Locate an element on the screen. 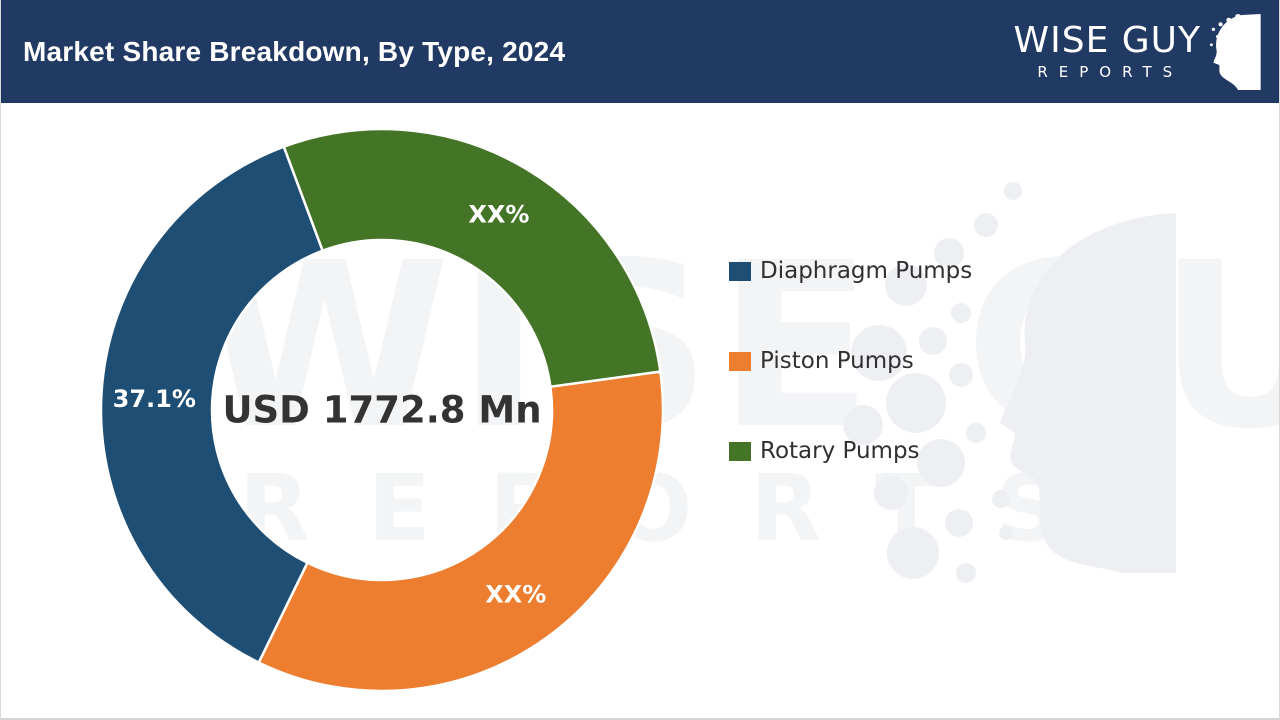 The height and width of the screenshot is (720, 1280). legend-label: Diaphragm Pumps is located at coordinates (866, 271).